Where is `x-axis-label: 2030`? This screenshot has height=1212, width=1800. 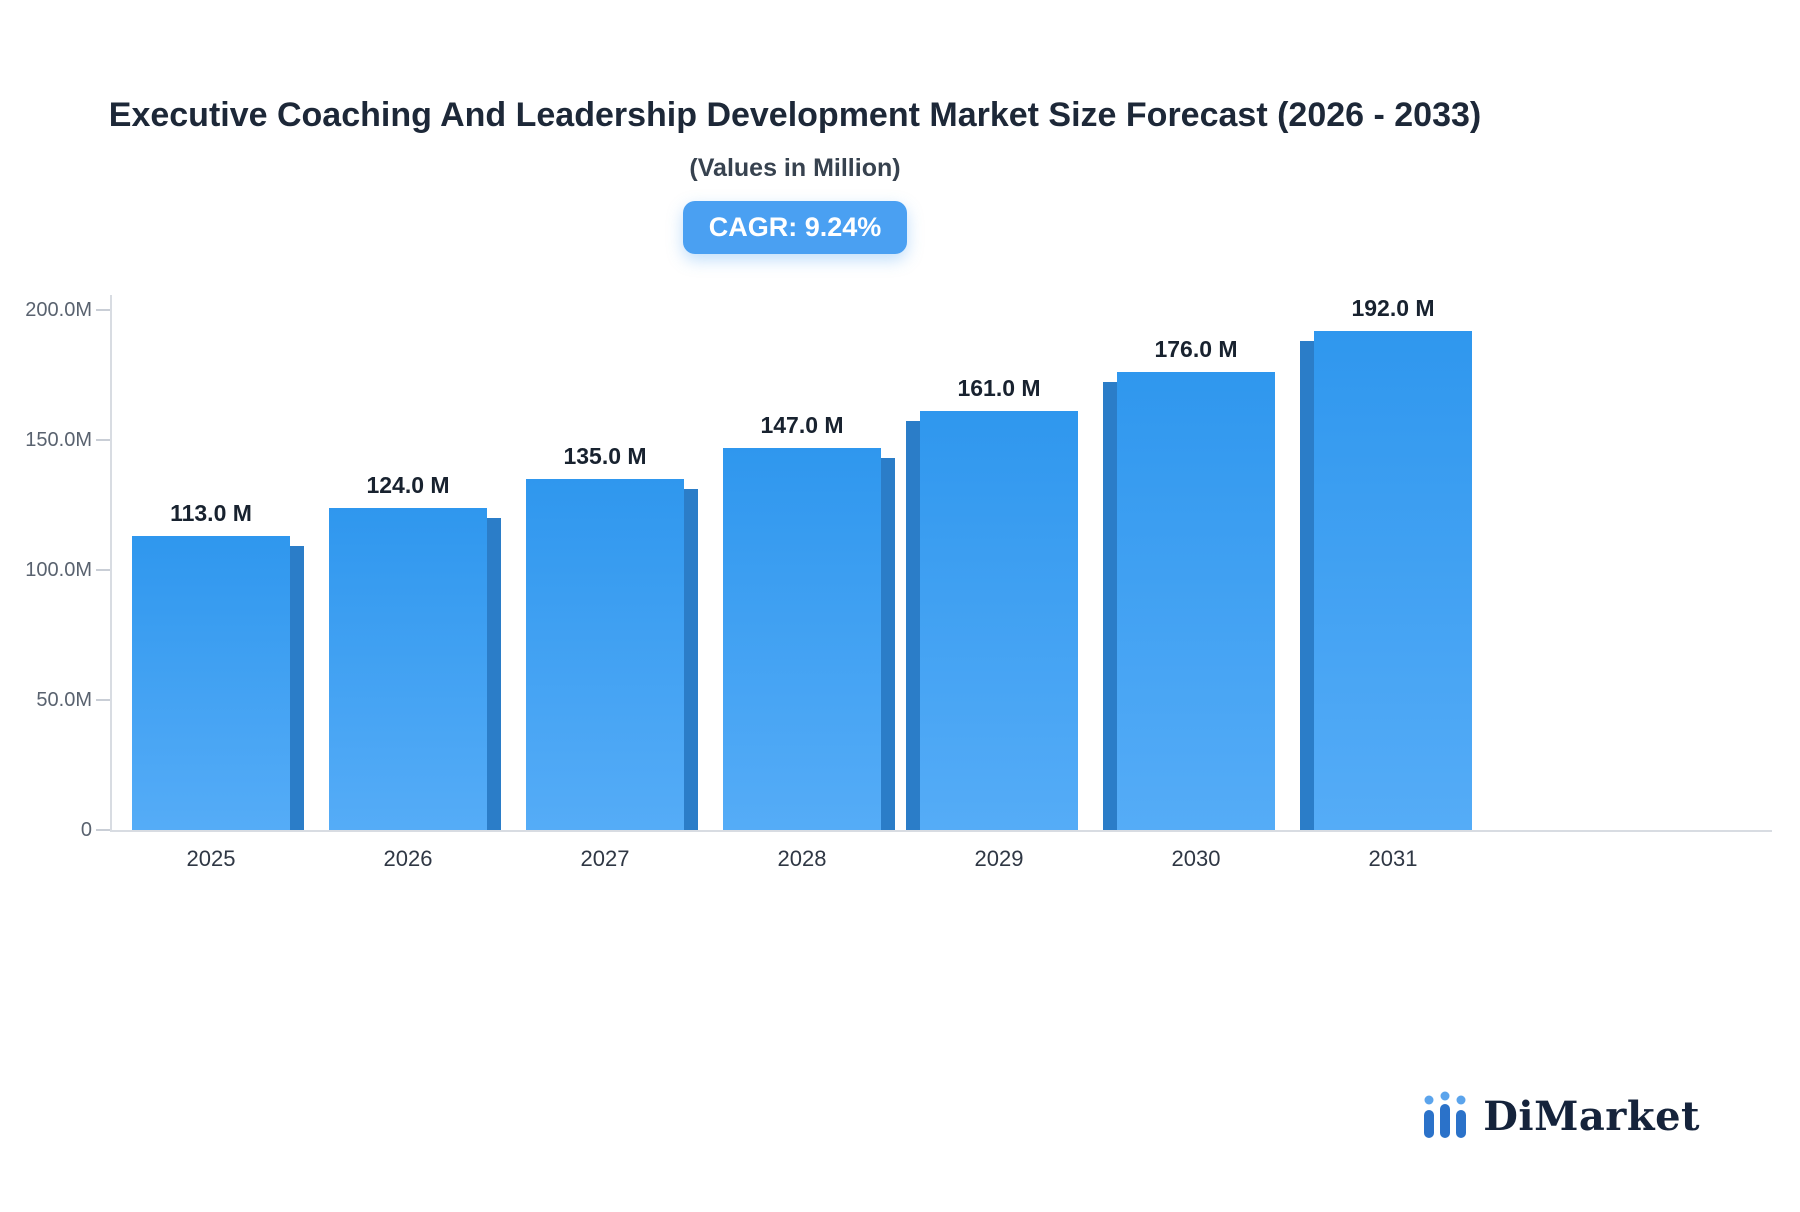 x-axis-label: 2030 is located at coordinates (1196, 858).